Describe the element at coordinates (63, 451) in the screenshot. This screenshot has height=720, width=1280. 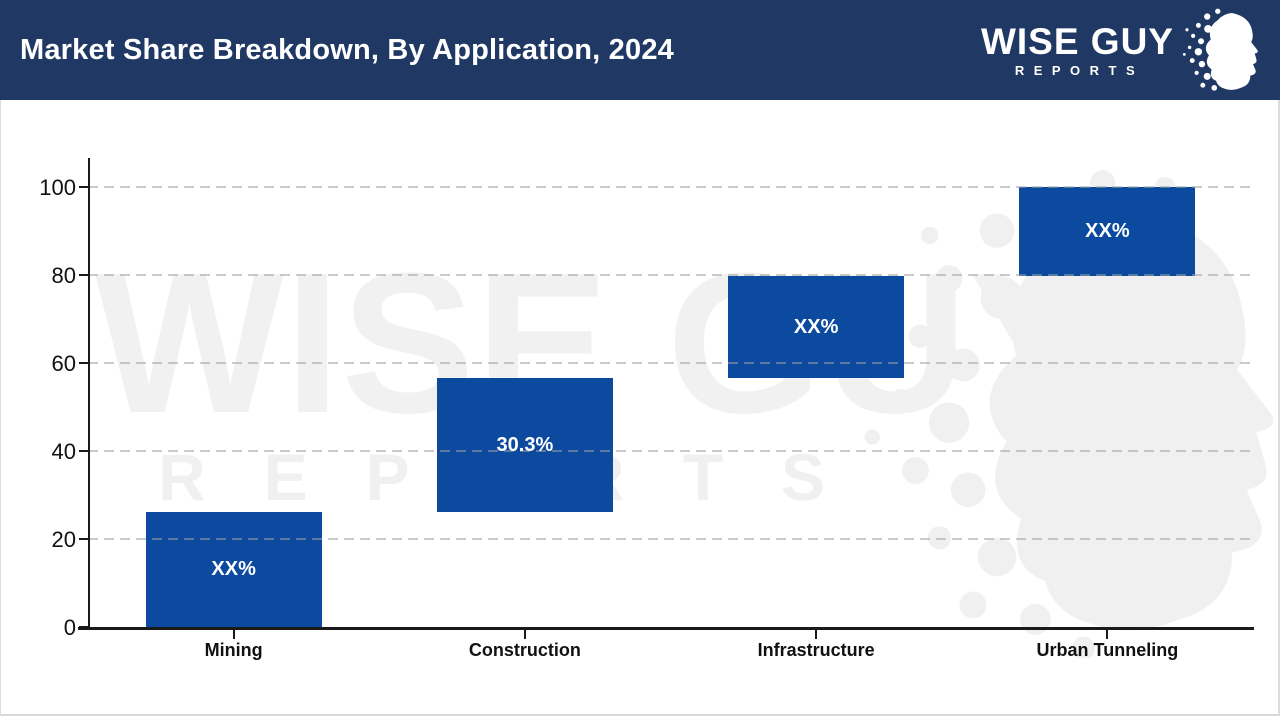
I see `y-axis-tick-label: 40` at that location.